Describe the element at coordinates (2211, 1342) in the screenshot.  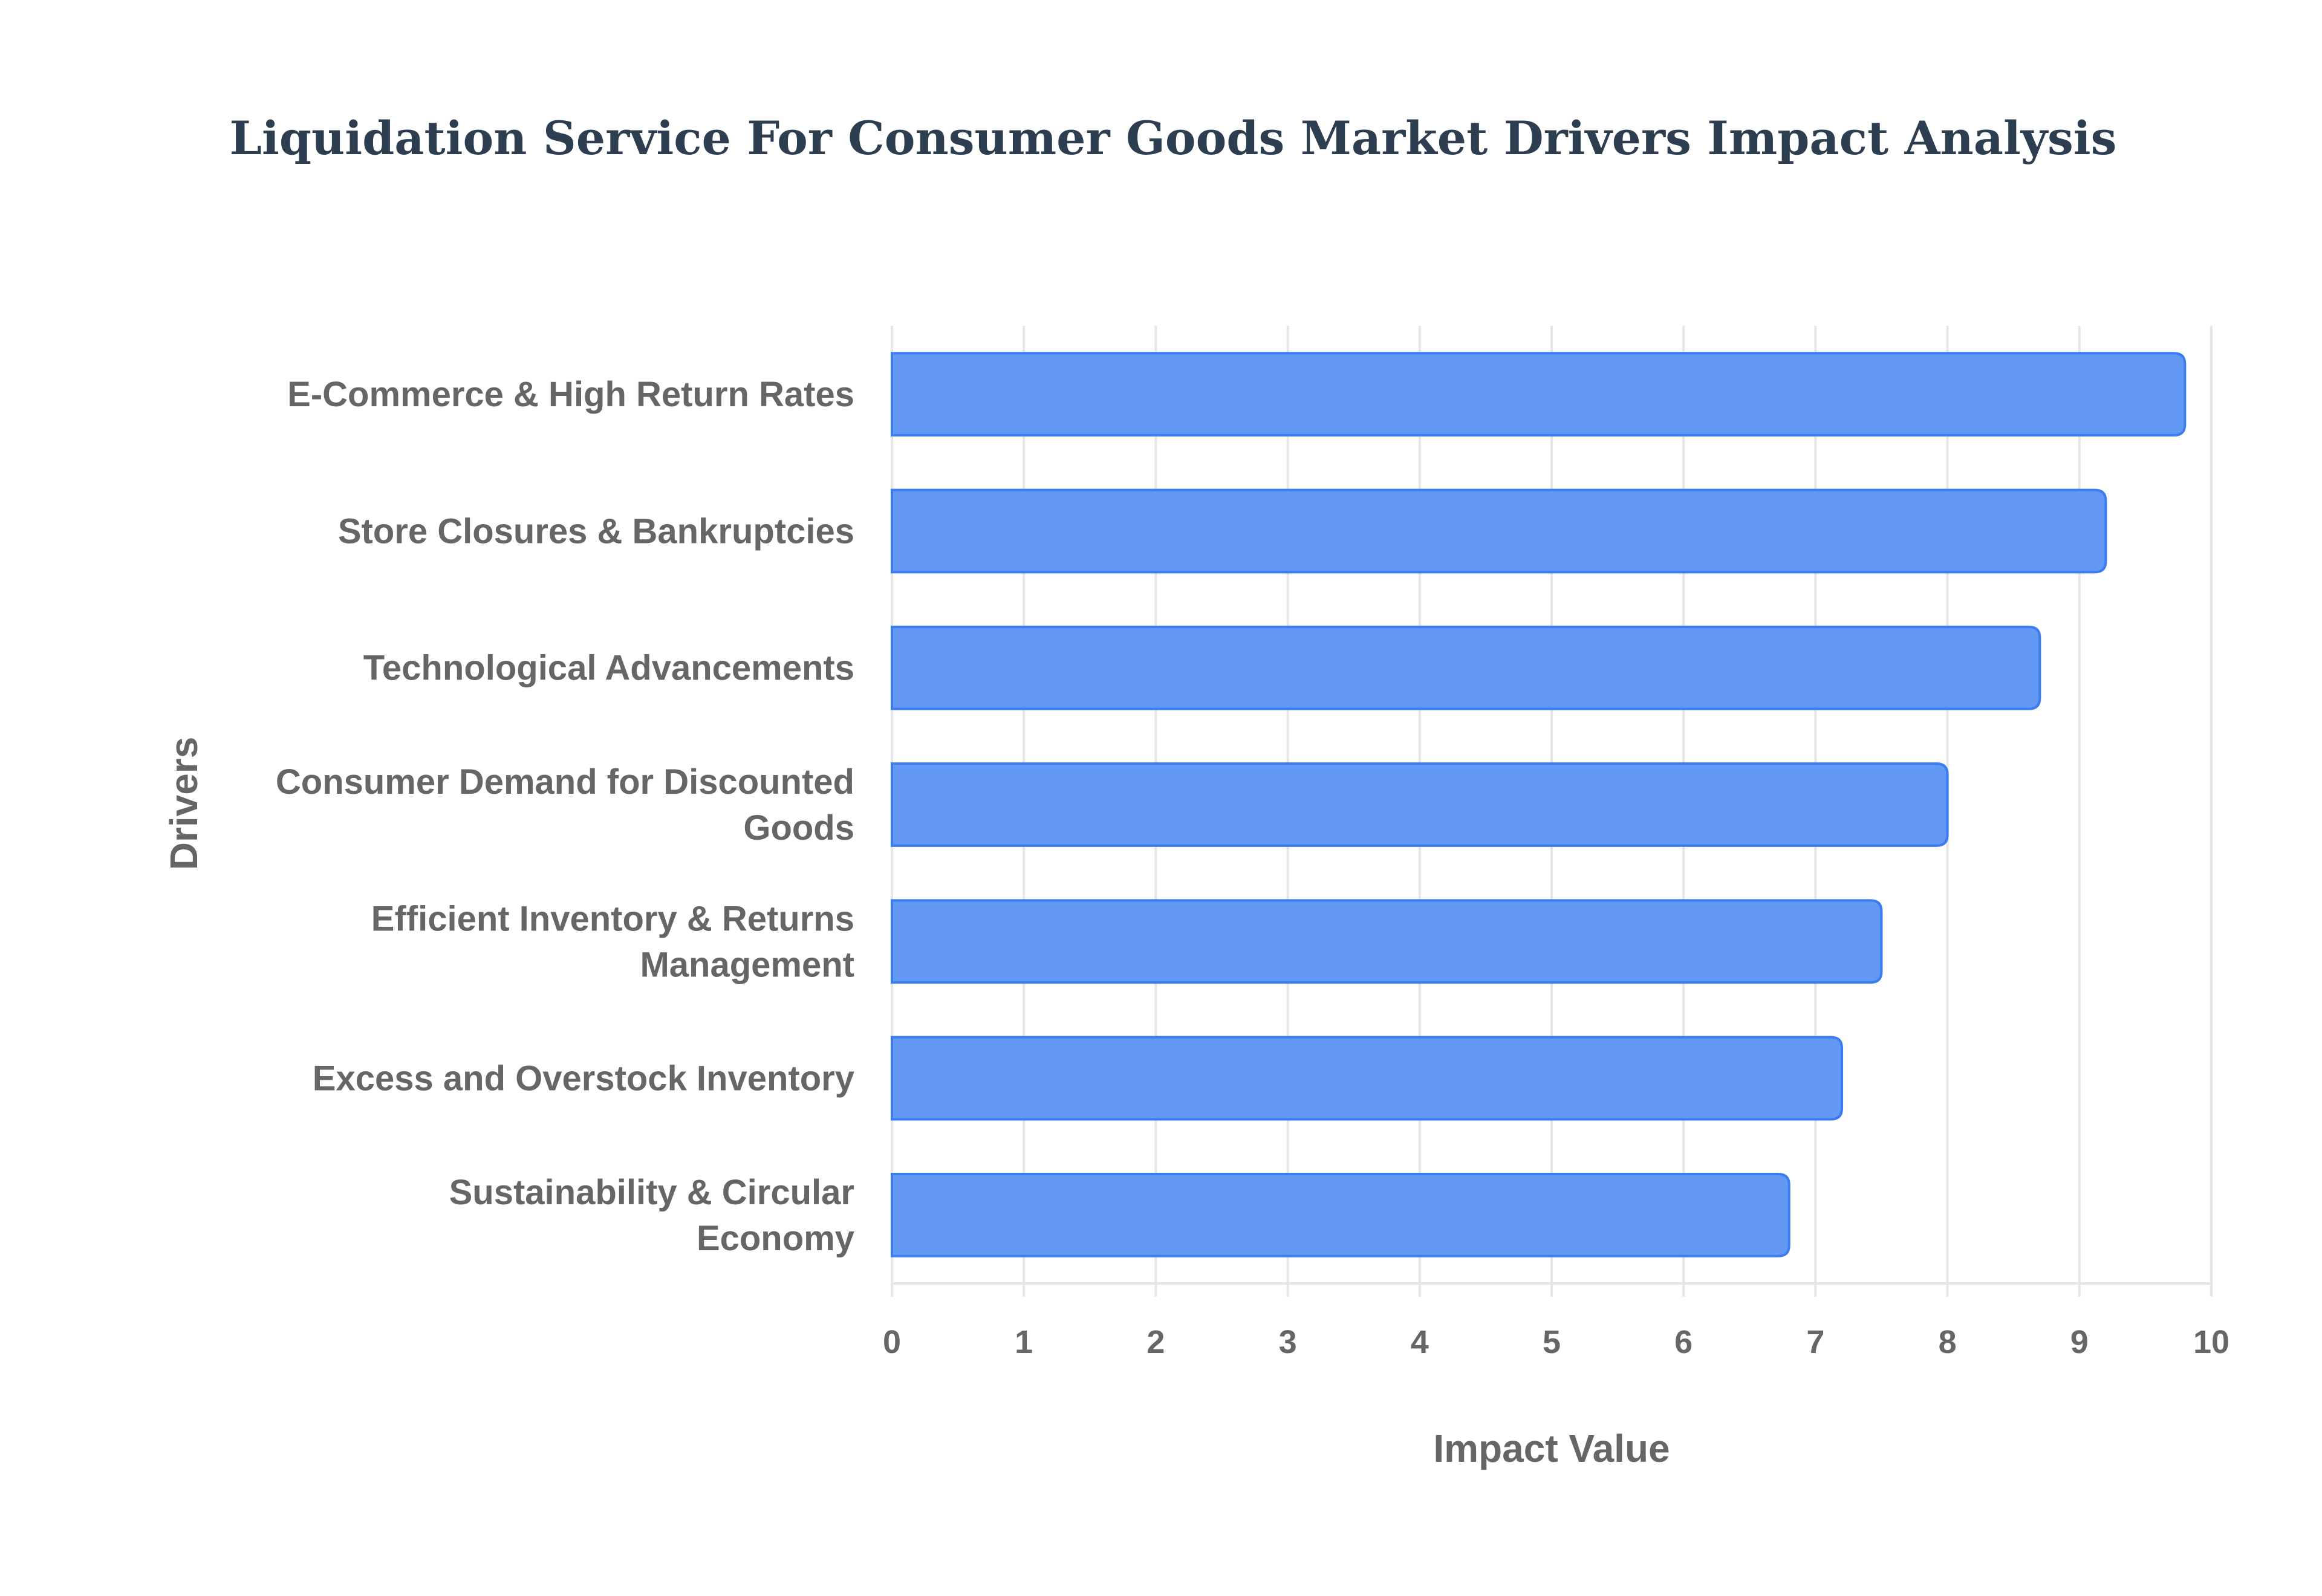
I see `x-tick-label: 10` at that location.